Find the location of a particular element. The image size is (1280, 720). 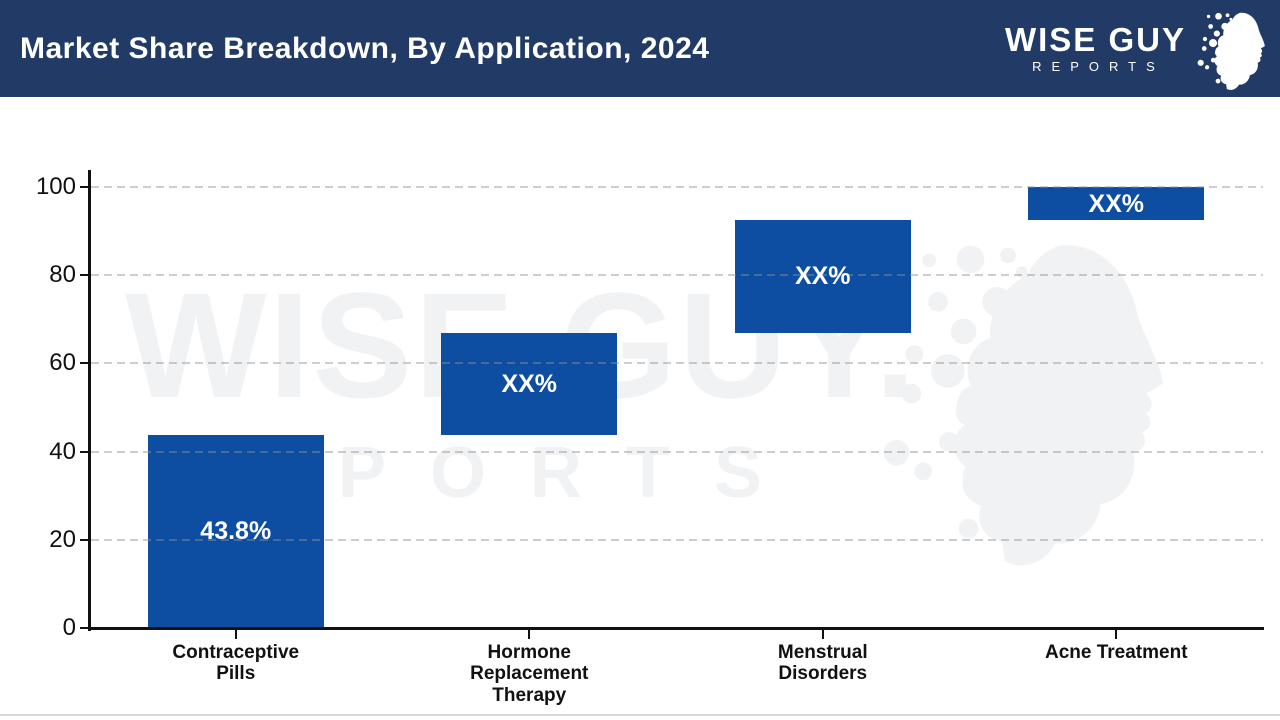

wise-guy-head-icon is located at coordinates (1228, 49).